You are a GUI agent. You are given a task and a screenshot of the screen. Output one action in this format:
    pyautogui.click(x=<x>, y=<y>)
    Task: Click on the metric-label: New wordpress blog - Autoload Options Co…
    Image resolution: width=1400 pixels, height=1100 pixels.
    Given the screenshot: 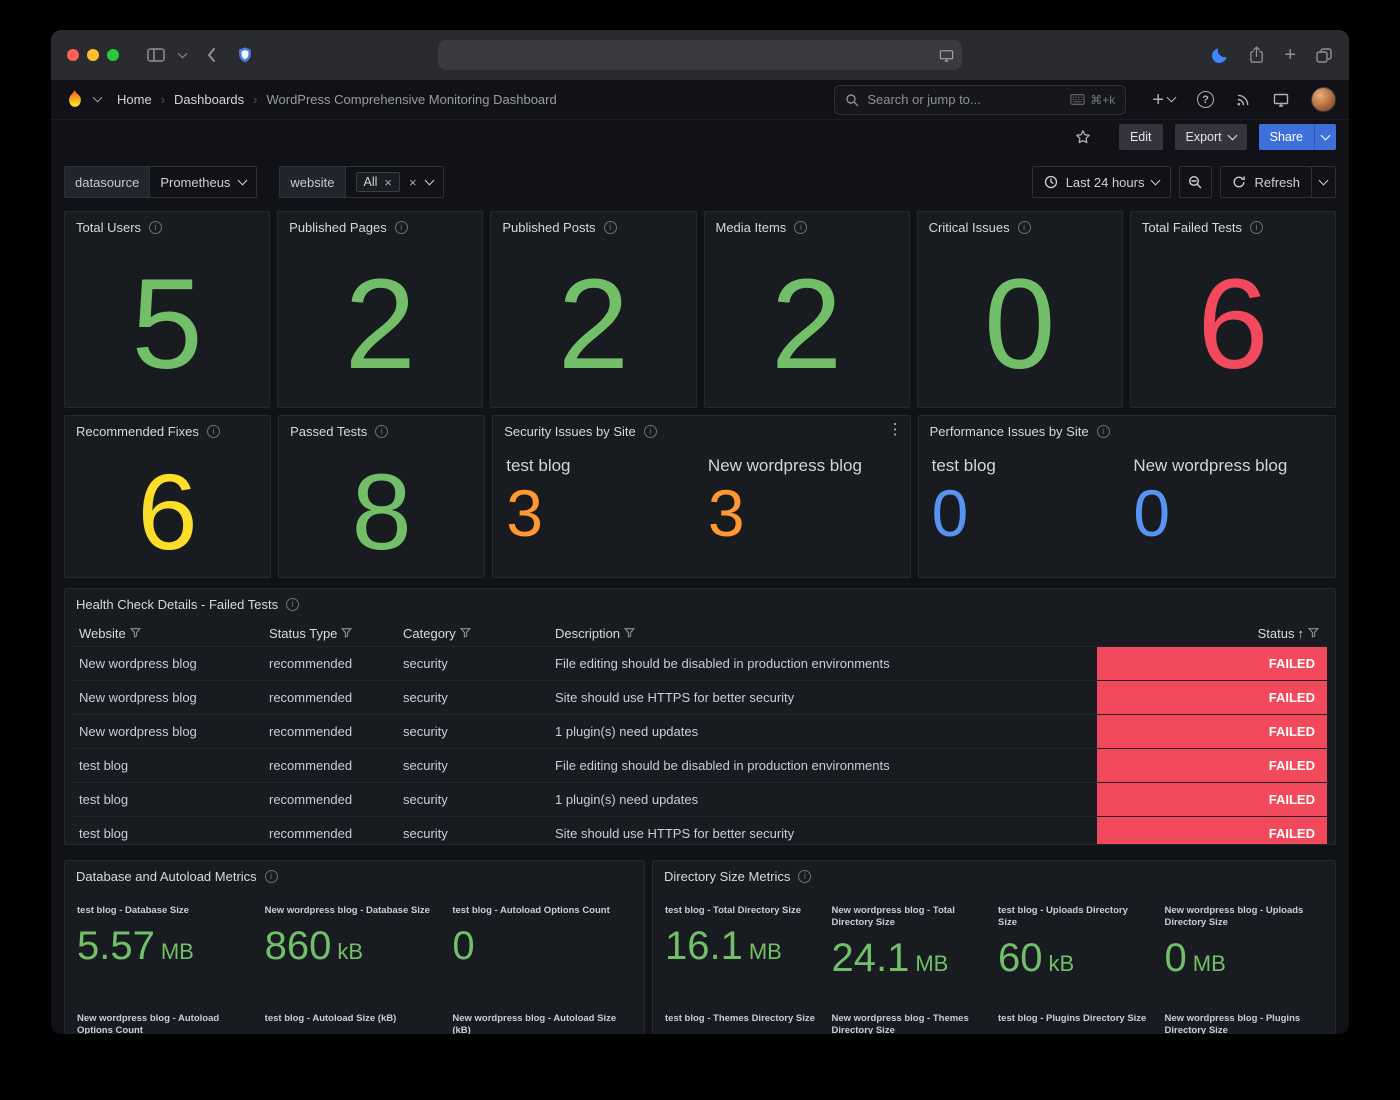 What is the action you would take?
    pyautogui.click(x=148, y=1023)
    